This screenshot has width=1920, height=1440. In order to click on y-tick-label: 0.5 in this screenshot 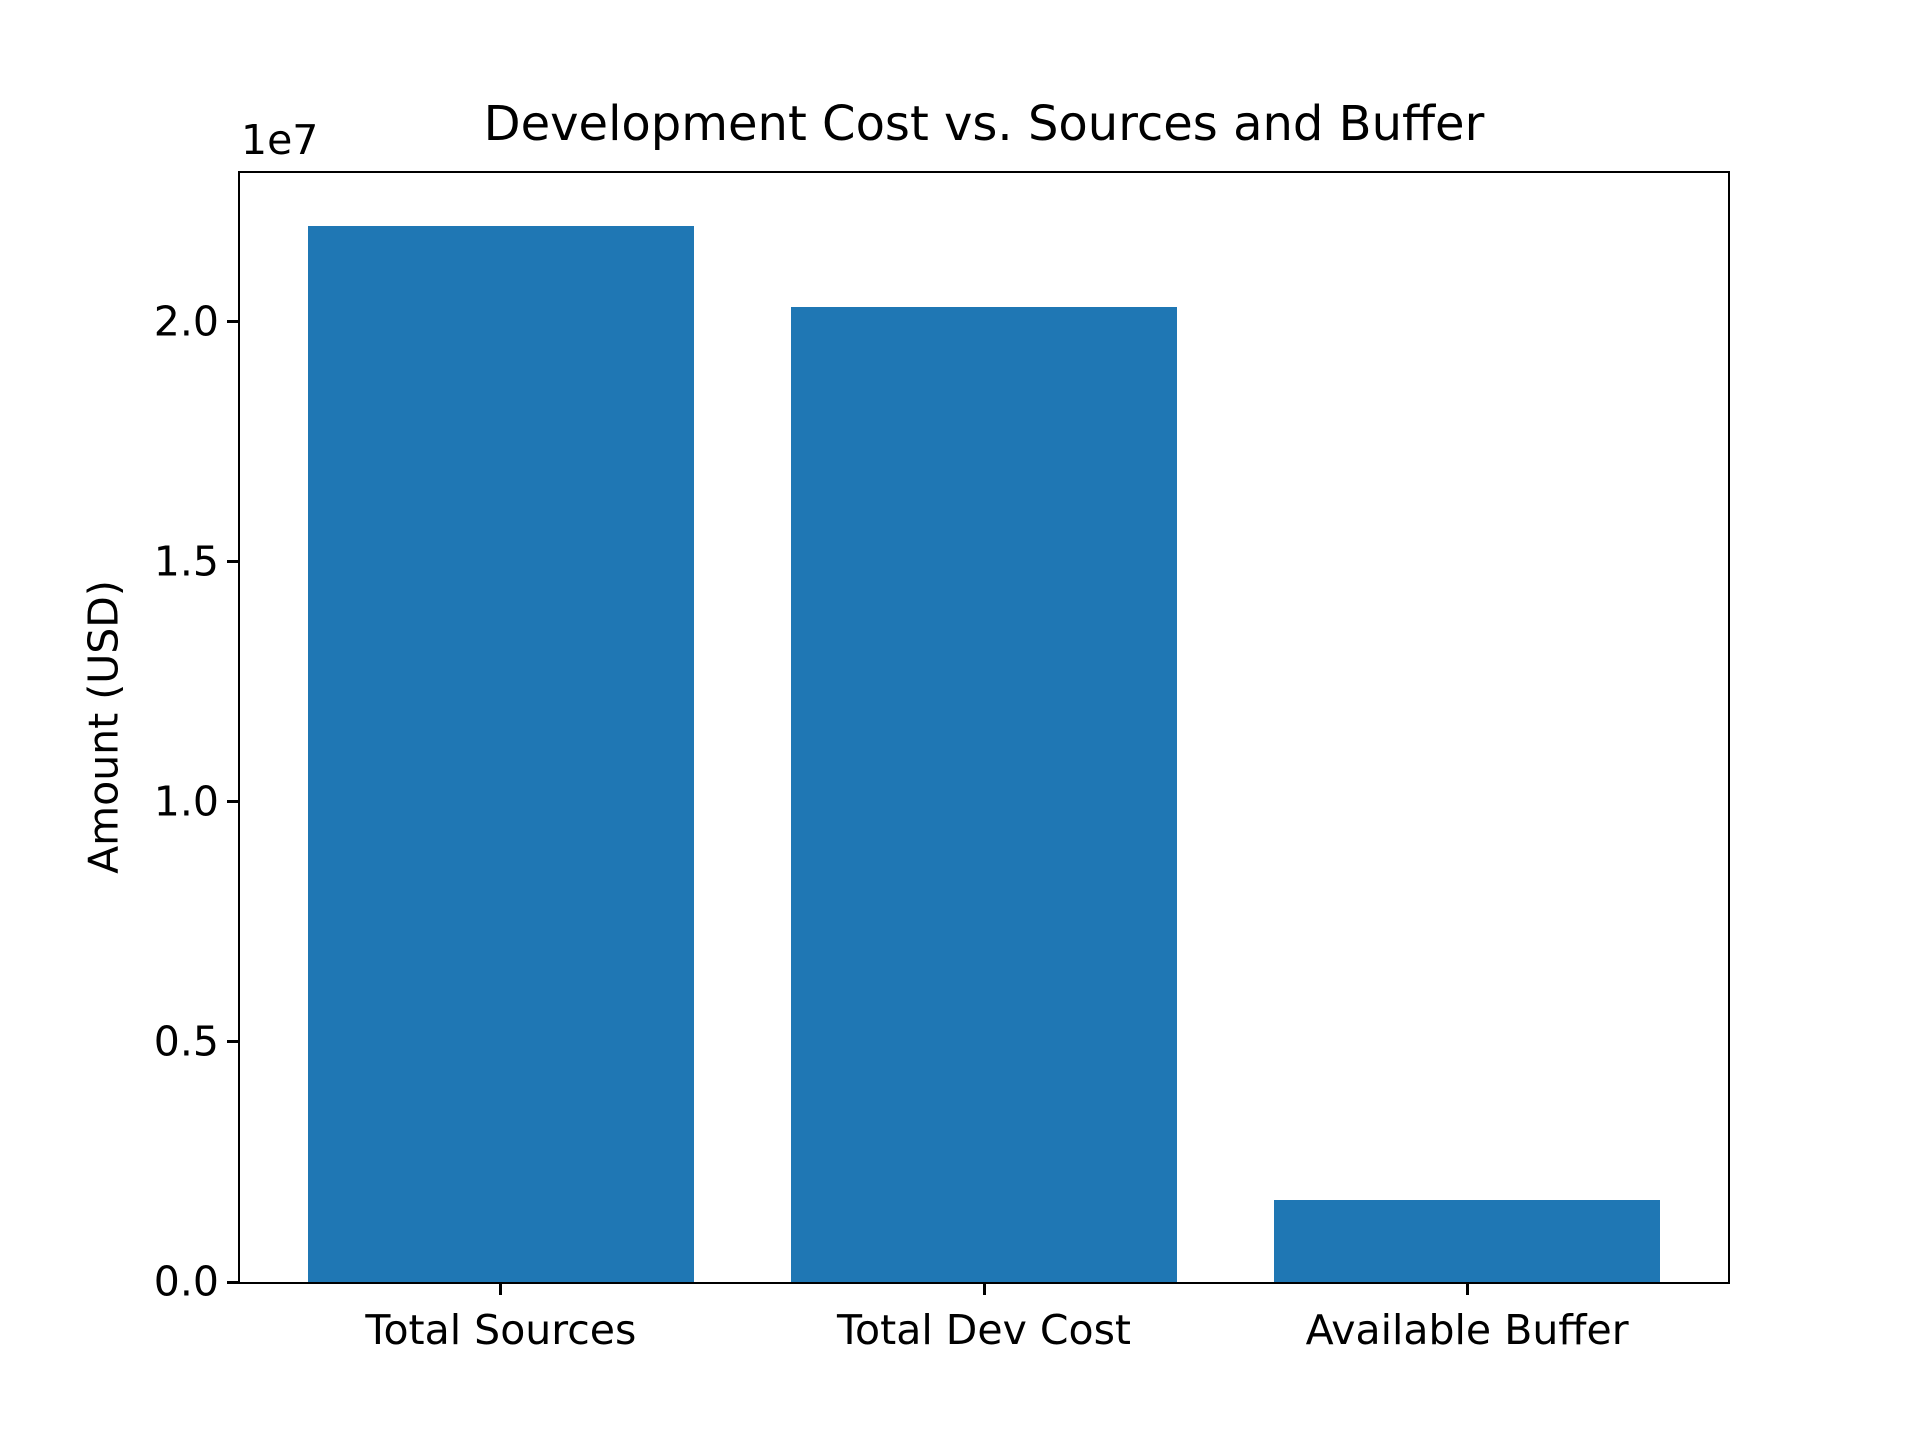, I will do `click(186, 1041)`.